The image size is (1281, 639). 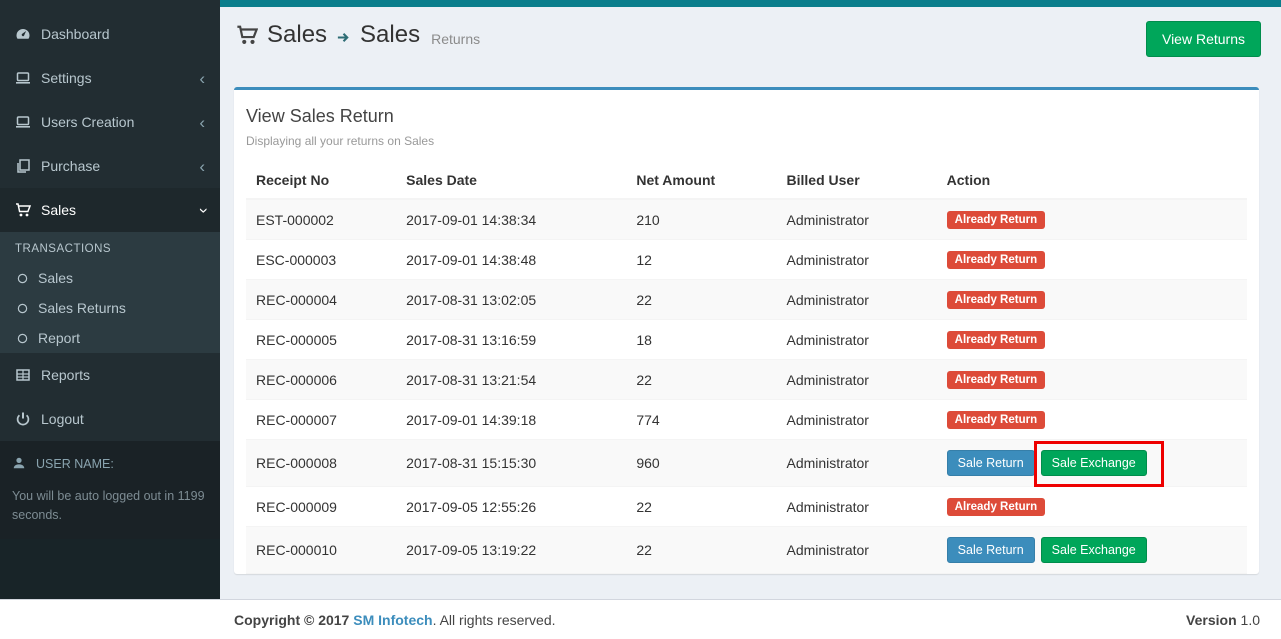 I want to click on sidebar-subitem-sales-returns: Sales Returns, so click(x=110, y=308).